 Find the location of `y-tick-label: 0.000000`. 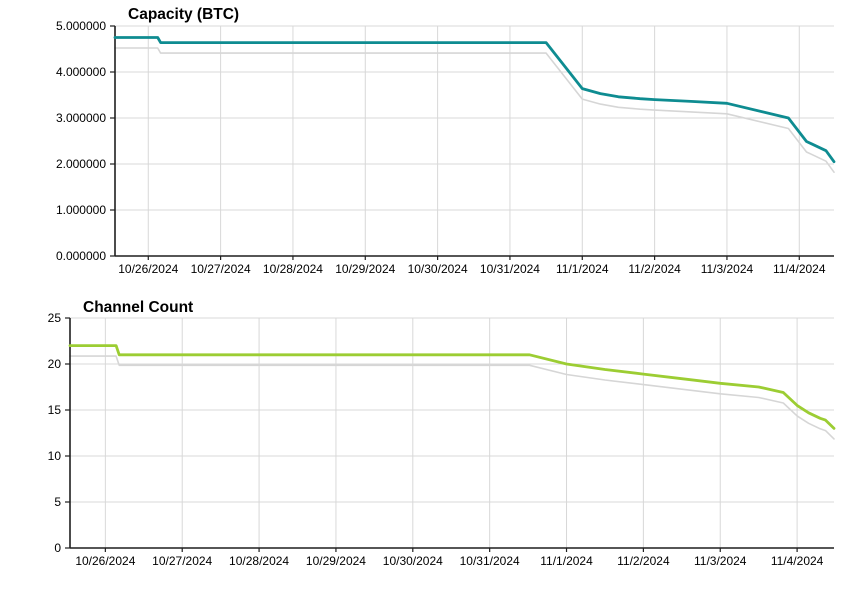

y-tick-label: 0.000000 is located at coordinates (81, 256).